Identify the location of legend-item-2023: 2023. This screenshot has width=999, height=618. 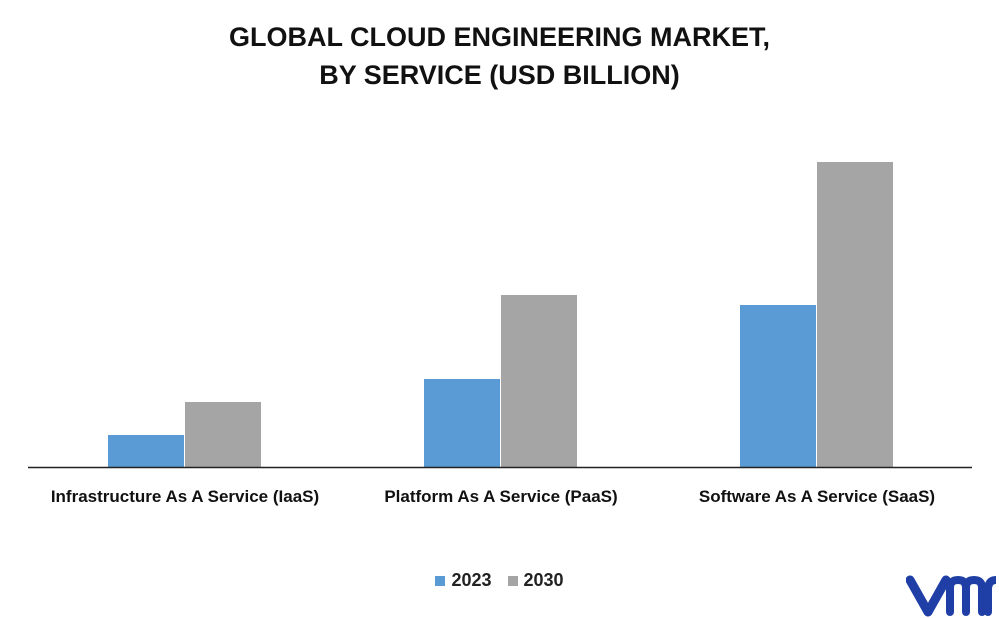
(463, 580).